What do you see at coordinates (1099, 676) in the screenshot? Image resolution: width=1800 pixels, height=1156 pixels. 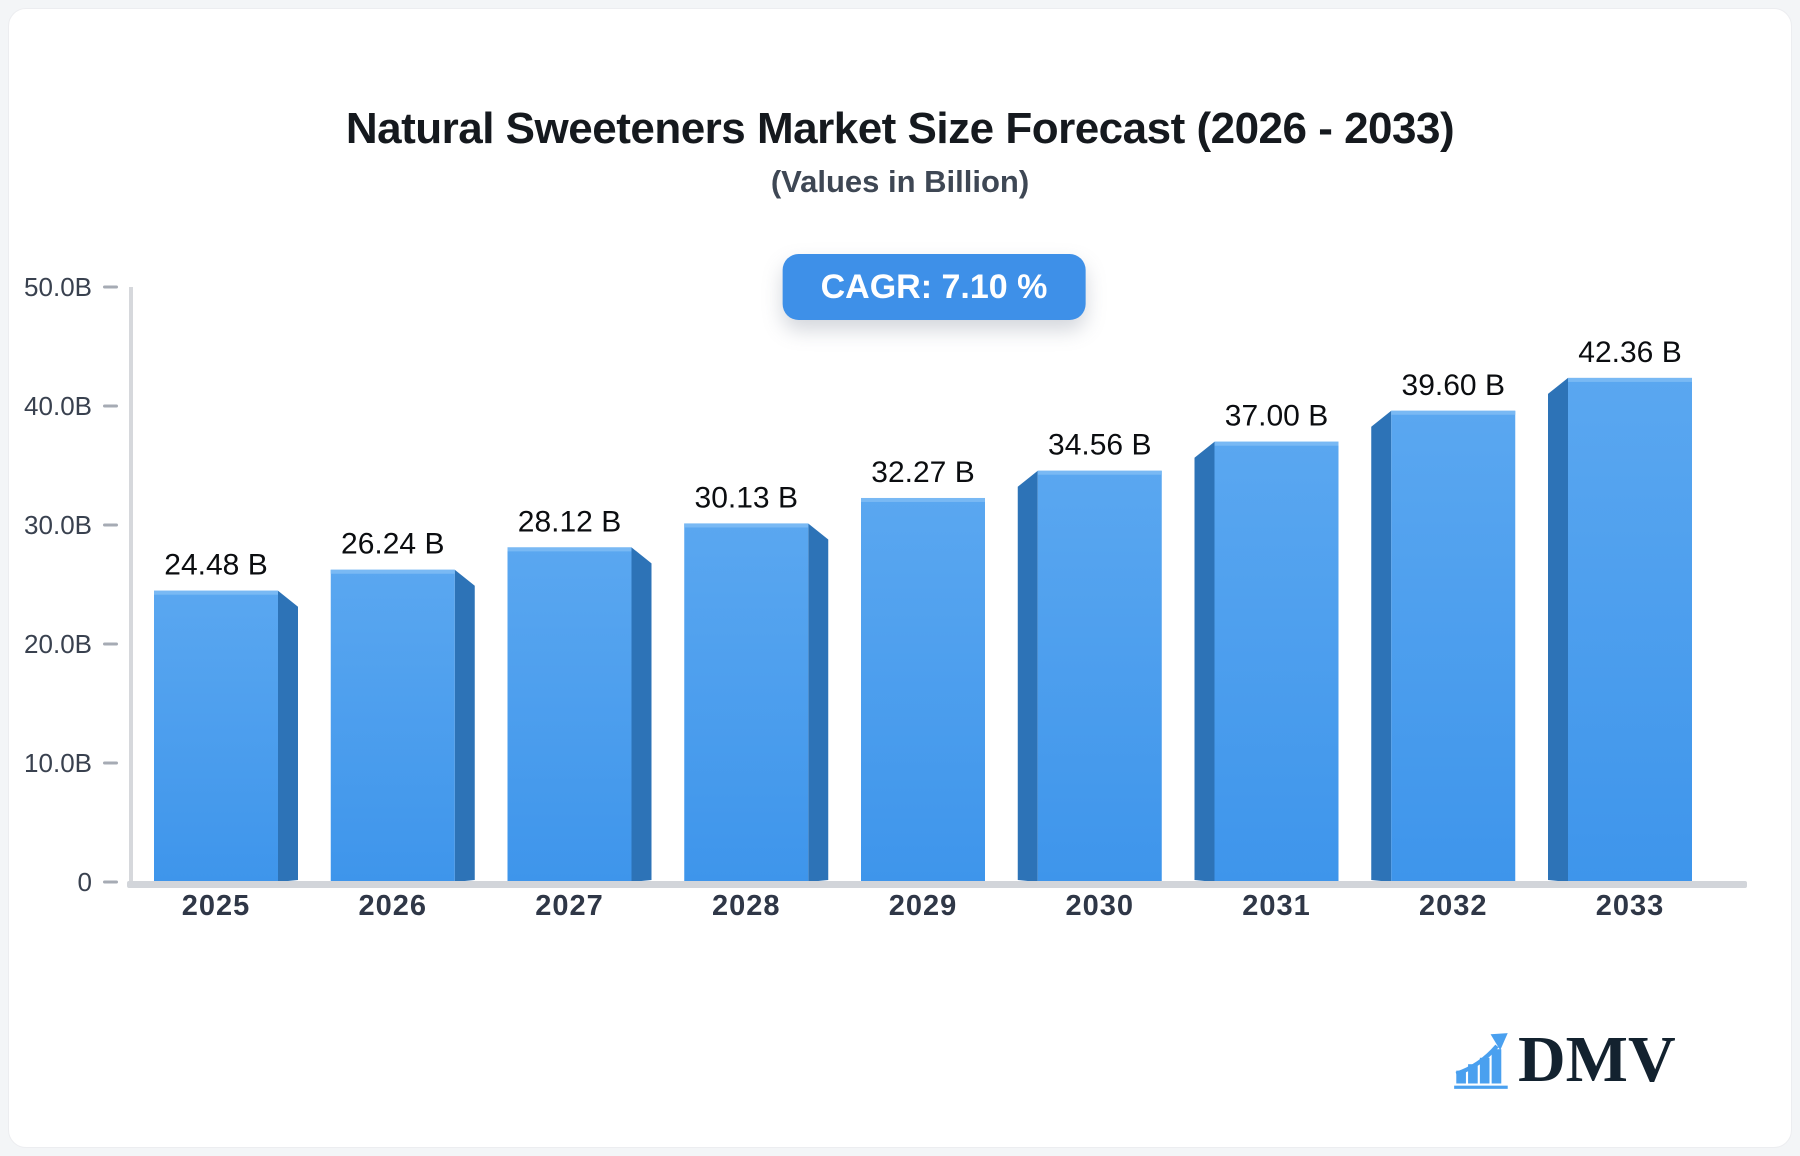 I see `bar-2030` at bounding box center [1099, 676].